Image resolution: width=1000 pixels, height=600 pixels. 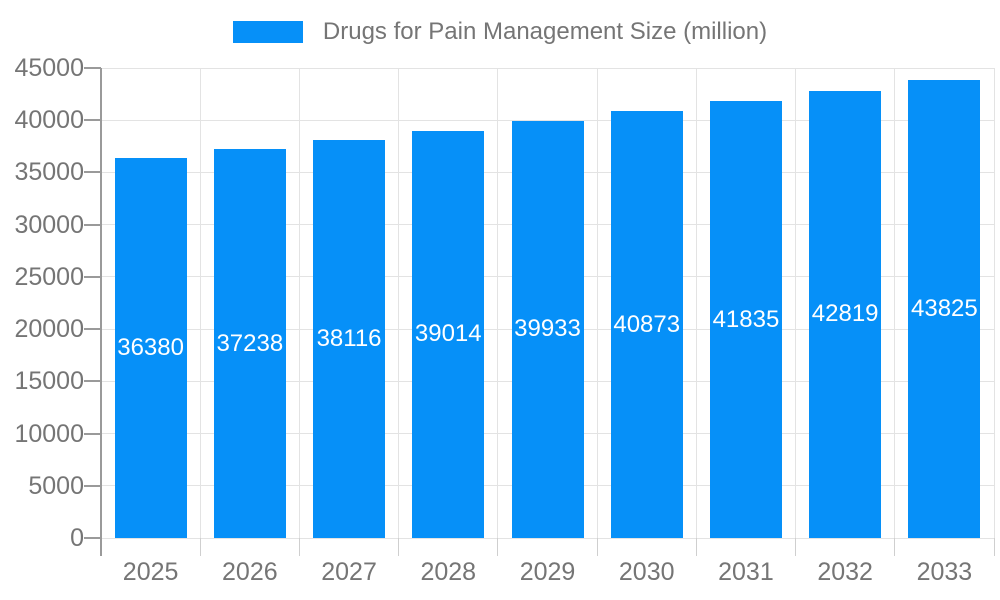 I want to click on y-axis-tick-label: 30000, so click(x=49, y=224).